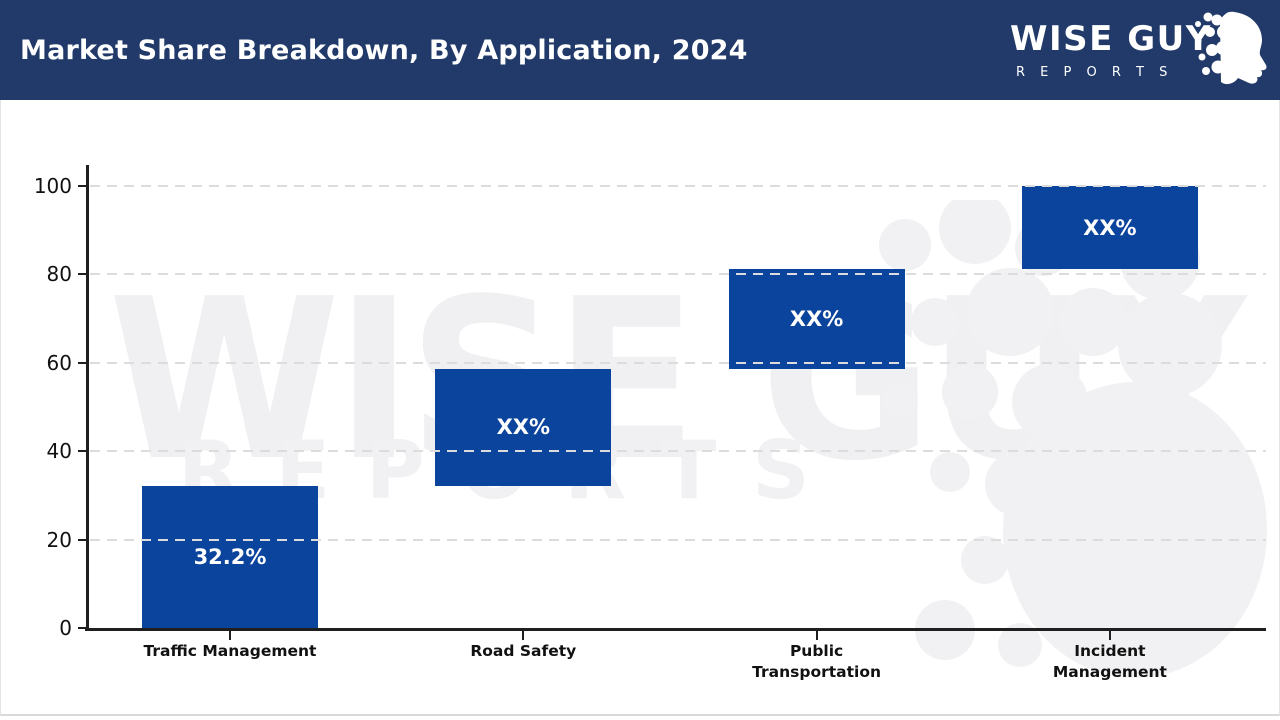 This screenshot has height=720, width=1280. What do you see at coordinates (59, 451) in the screenshot?
I see `y-tick-label-40: 40` at bounding box center [59, 451].